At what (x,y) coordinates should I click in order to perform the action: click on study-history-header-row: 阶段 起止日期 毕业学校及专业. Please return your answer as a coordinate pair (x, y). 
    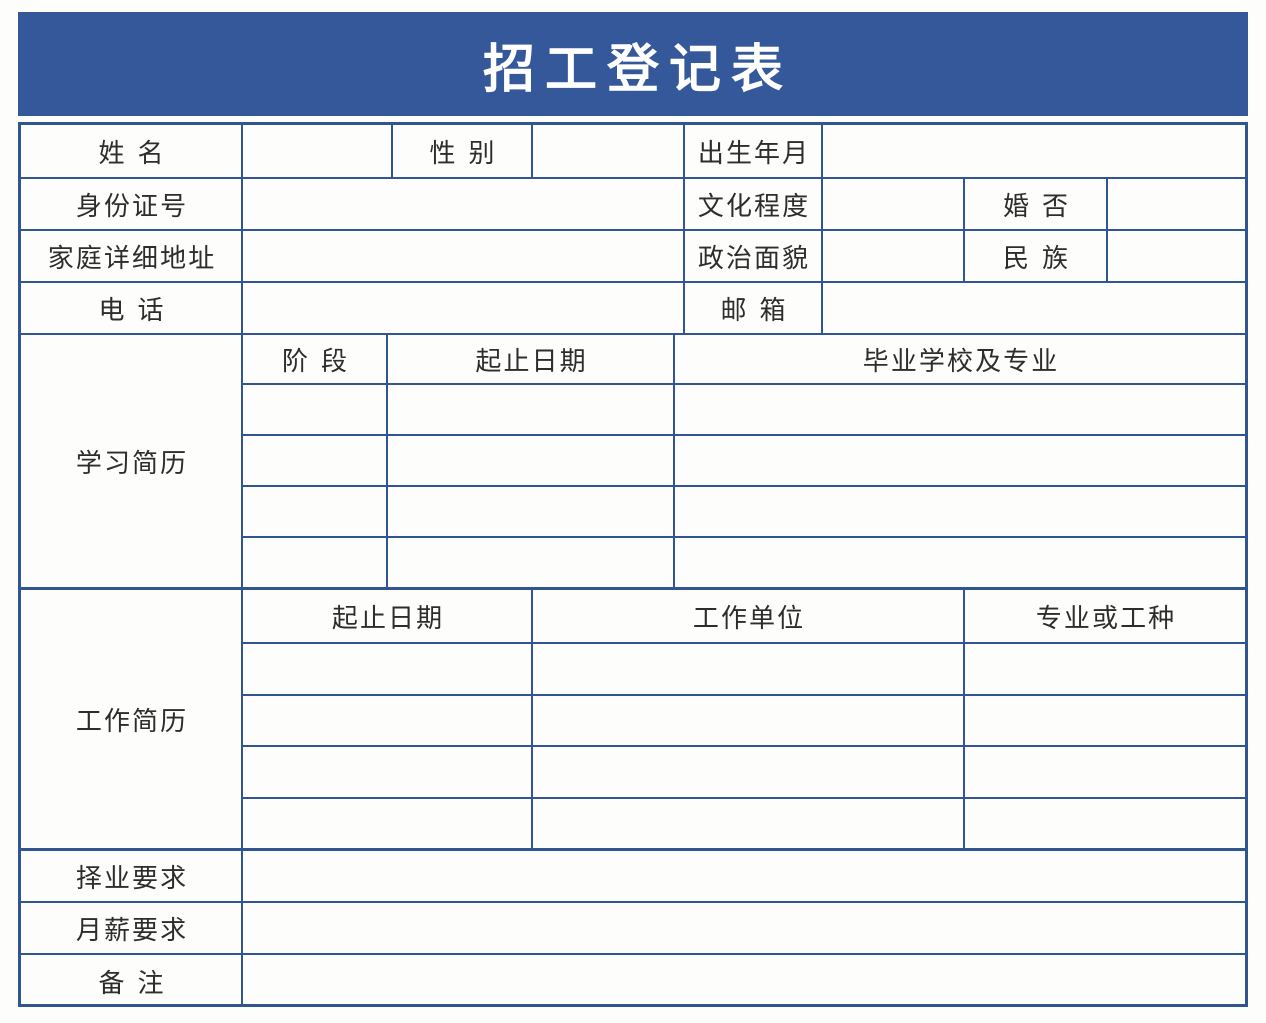
    Looking at the image, I should click on (744, 360).